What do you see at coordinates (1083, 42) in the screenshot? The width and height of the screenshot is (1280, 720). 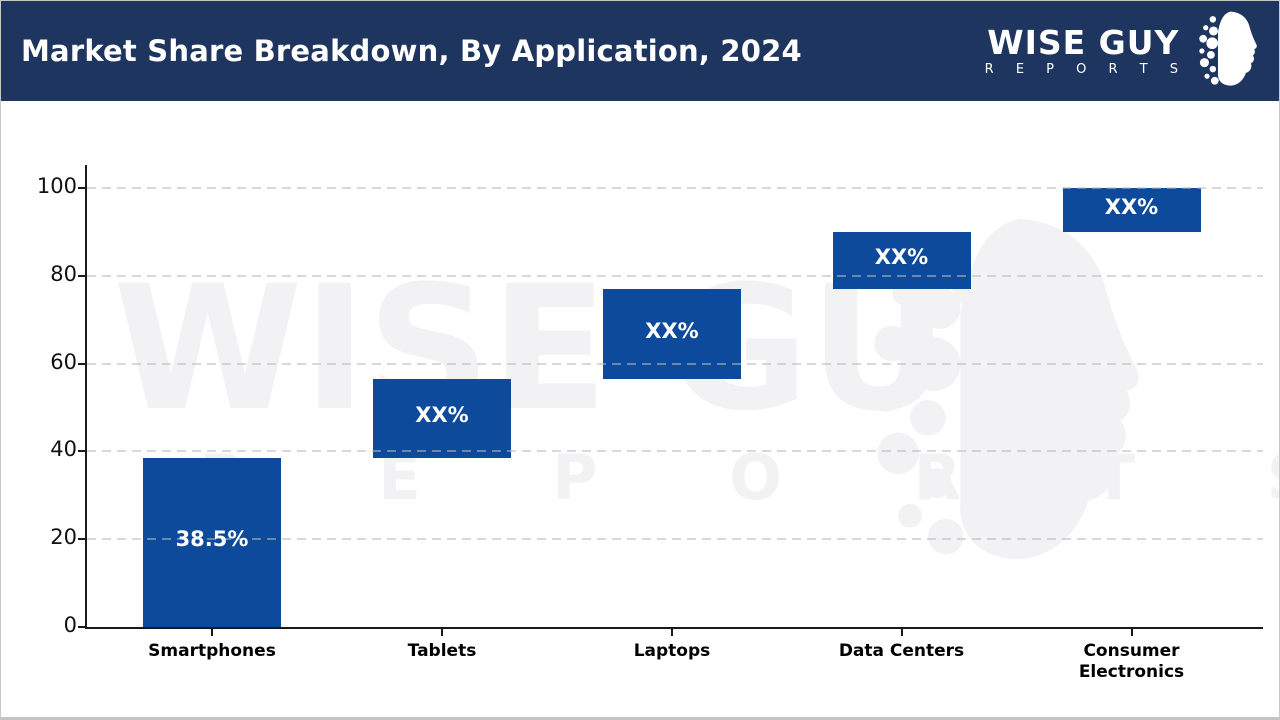 I see `logo-wordmark: WISE GUY` at bounding box center [1083, 42].